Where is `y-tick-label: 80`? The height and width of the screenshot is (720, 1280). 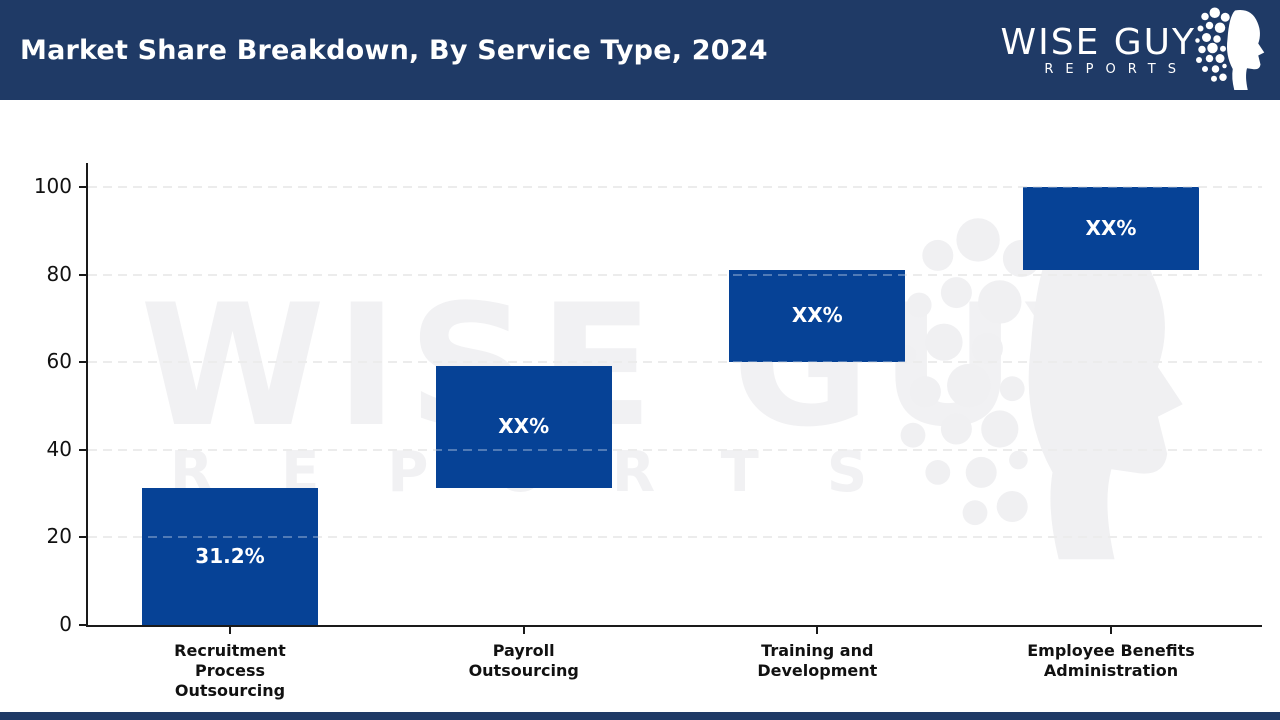
y-tick-label: 80 is located at coordinates (59, 273).